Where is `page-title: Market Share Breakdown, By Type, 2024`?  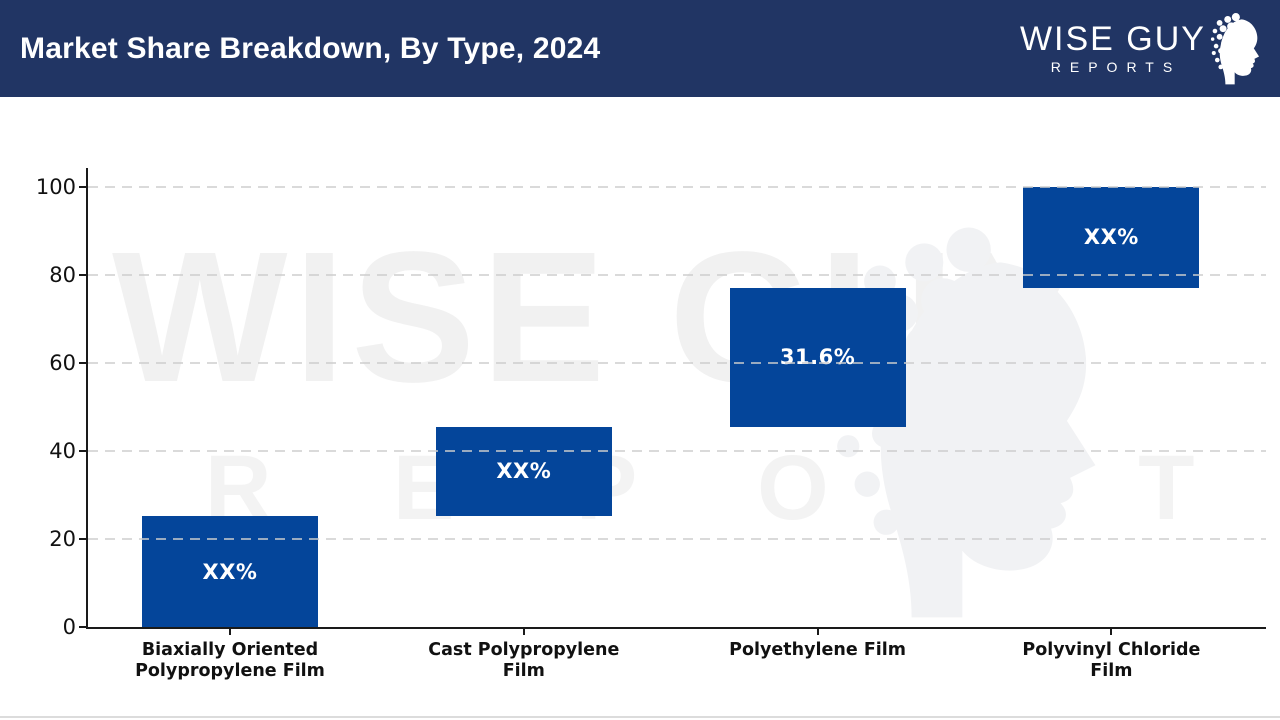 page-title: Market Share Breakdown, By Type, 2024 is located at coordinates (310, 48).